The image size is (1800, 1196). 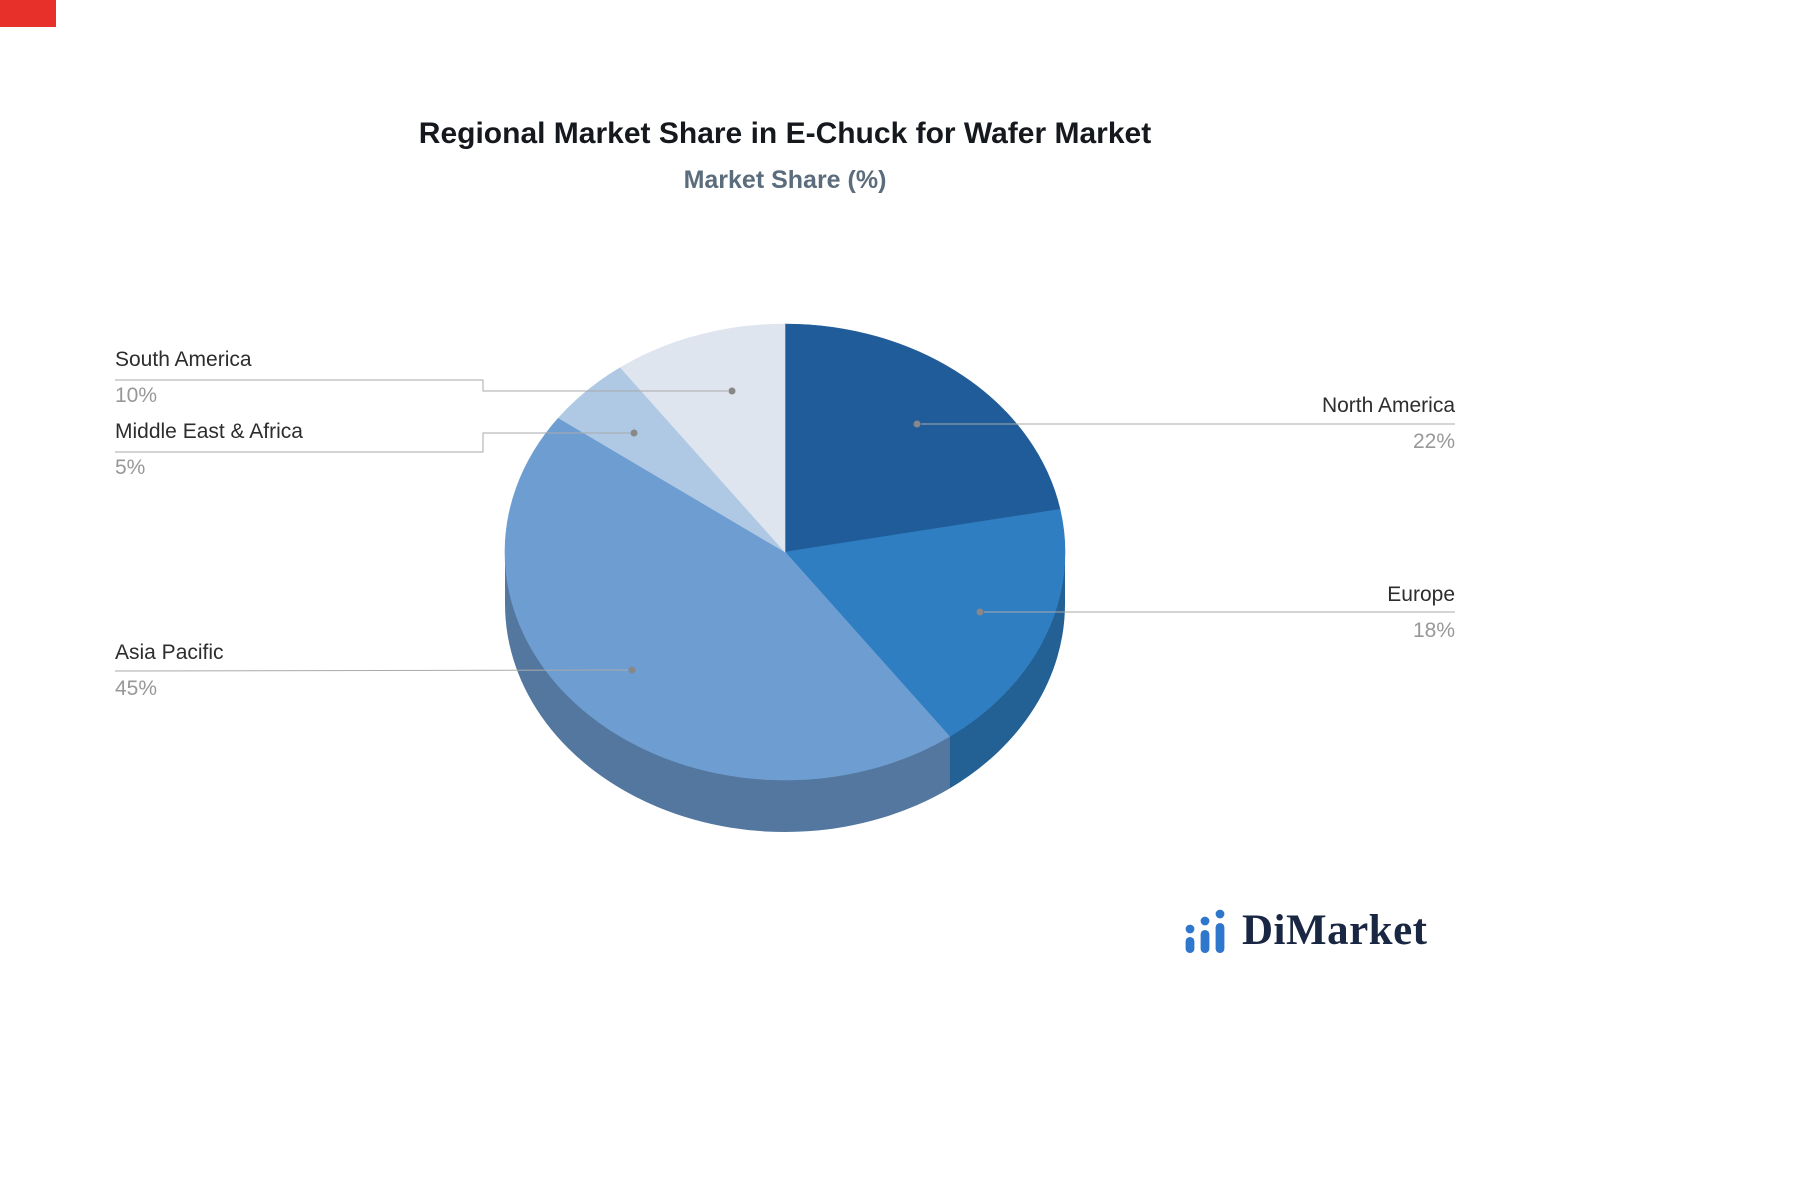 I want to click on leader-dot-middle-east-africa, so click(x=634, y=433).